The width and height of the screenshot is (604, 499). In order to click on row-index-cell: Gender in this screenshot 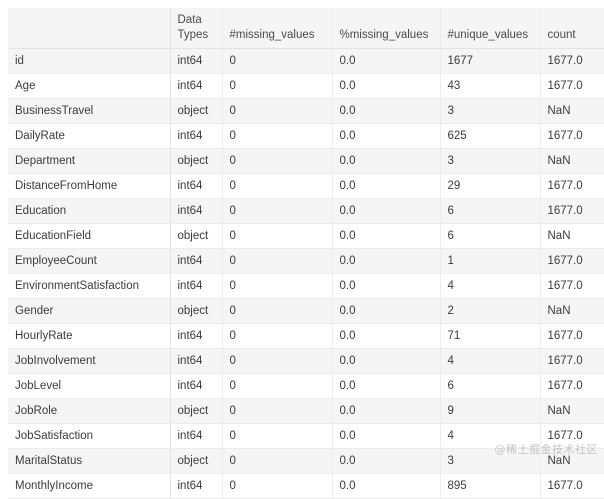, I will do `click(89, 311)`.